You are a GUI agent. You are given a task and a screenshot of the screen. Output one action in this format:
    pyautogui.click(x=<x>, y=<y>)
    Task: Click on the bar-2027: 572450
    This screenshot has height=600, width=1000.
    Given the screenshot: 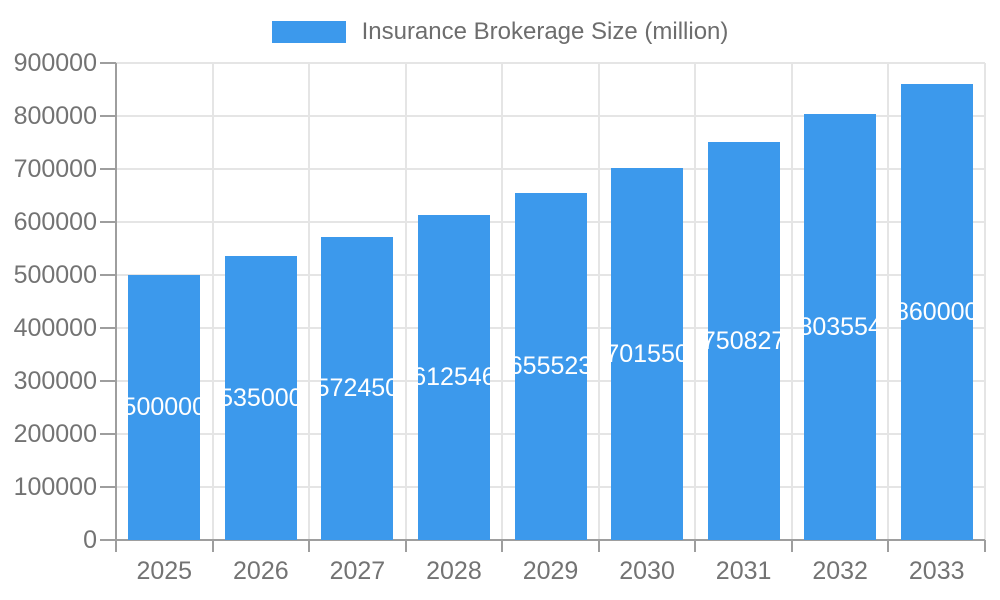 What is the action you would take?
    pyautogui.click(x=357, y=388)
    